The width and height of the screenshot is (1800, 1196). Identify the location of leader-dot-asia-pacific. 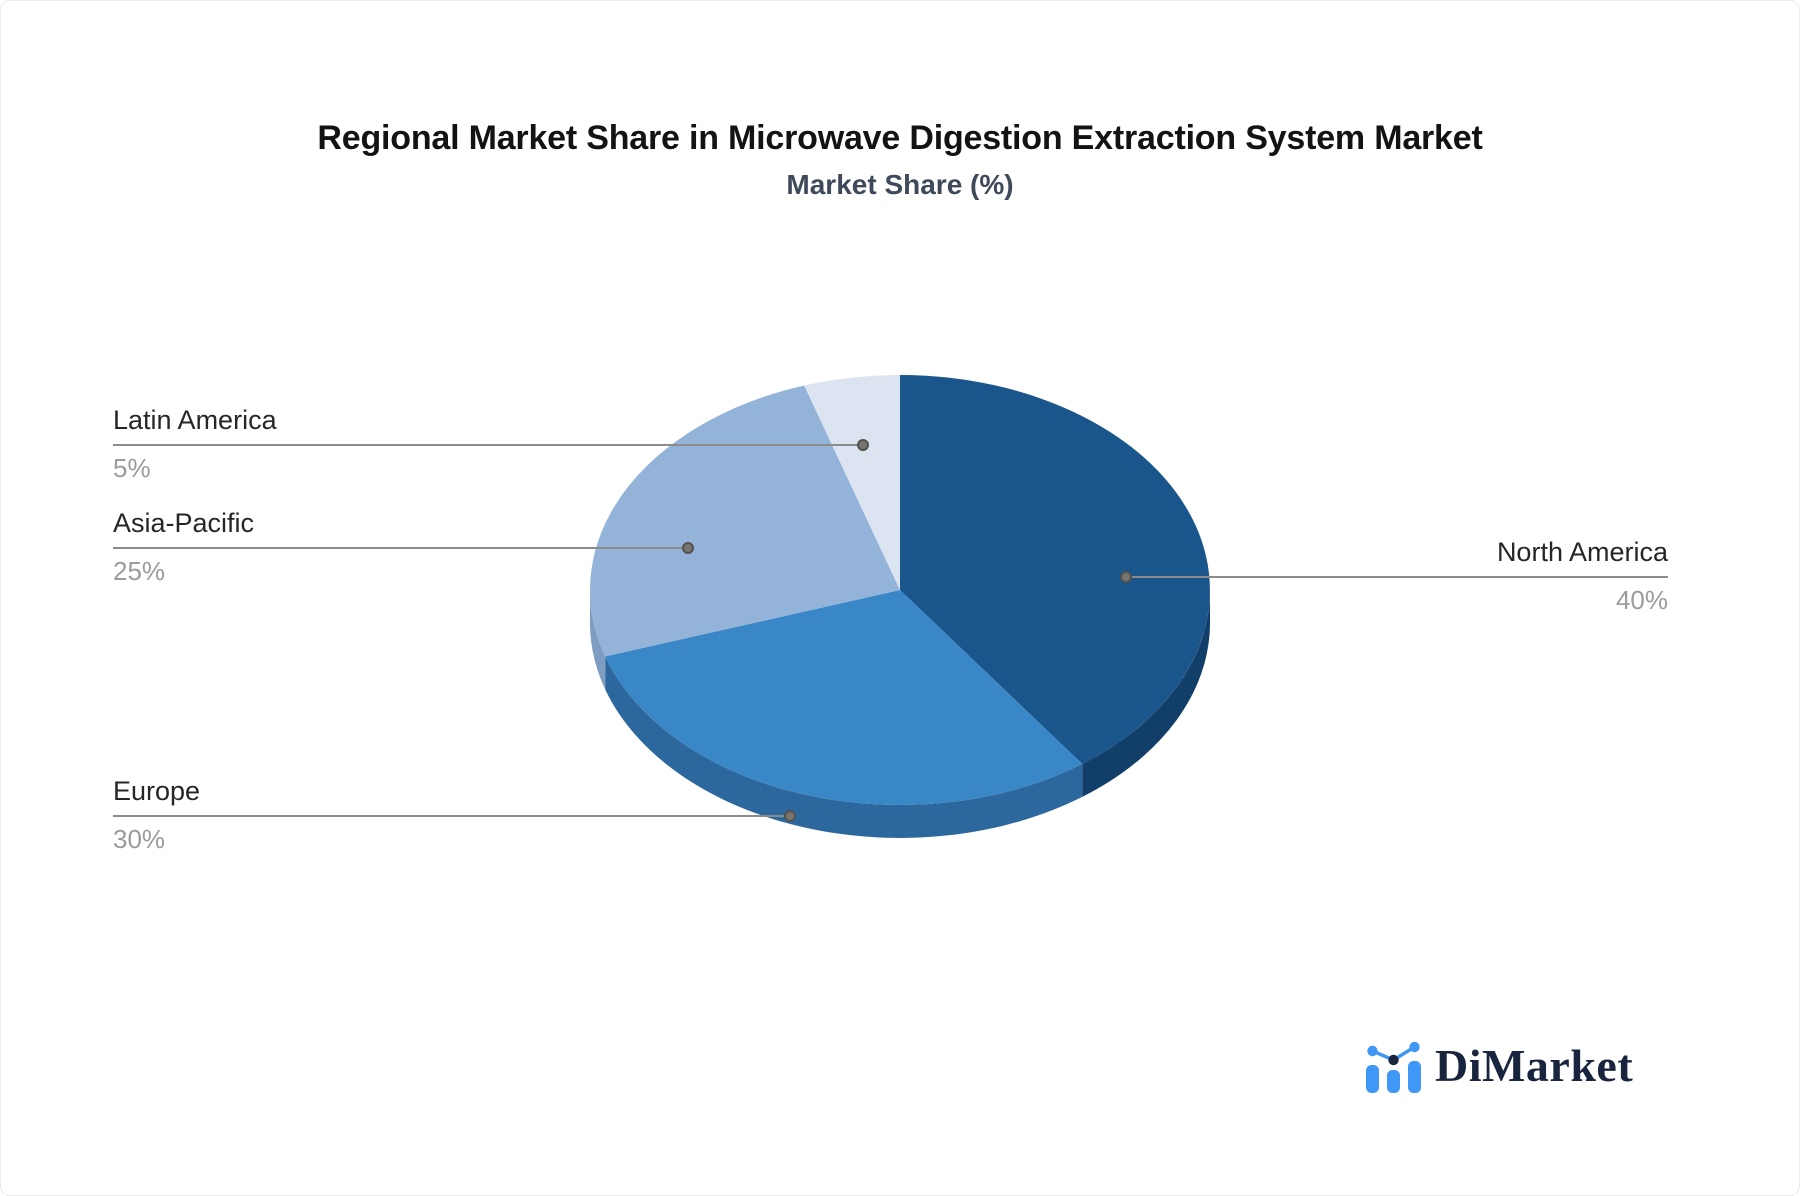
(688, 548).